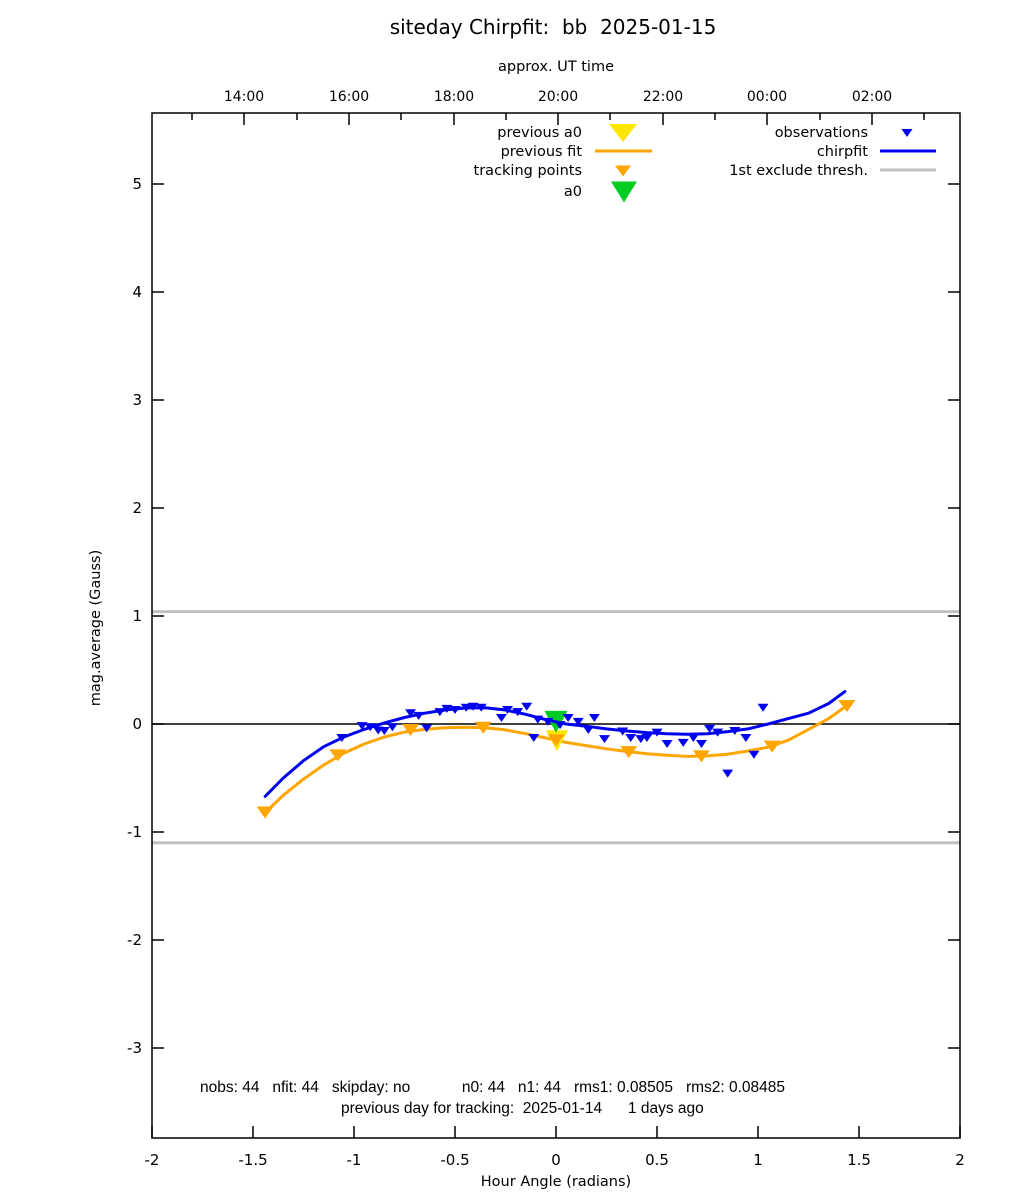  I want to click on legend-label-tracking-points: tracking points, so click(528, 171).